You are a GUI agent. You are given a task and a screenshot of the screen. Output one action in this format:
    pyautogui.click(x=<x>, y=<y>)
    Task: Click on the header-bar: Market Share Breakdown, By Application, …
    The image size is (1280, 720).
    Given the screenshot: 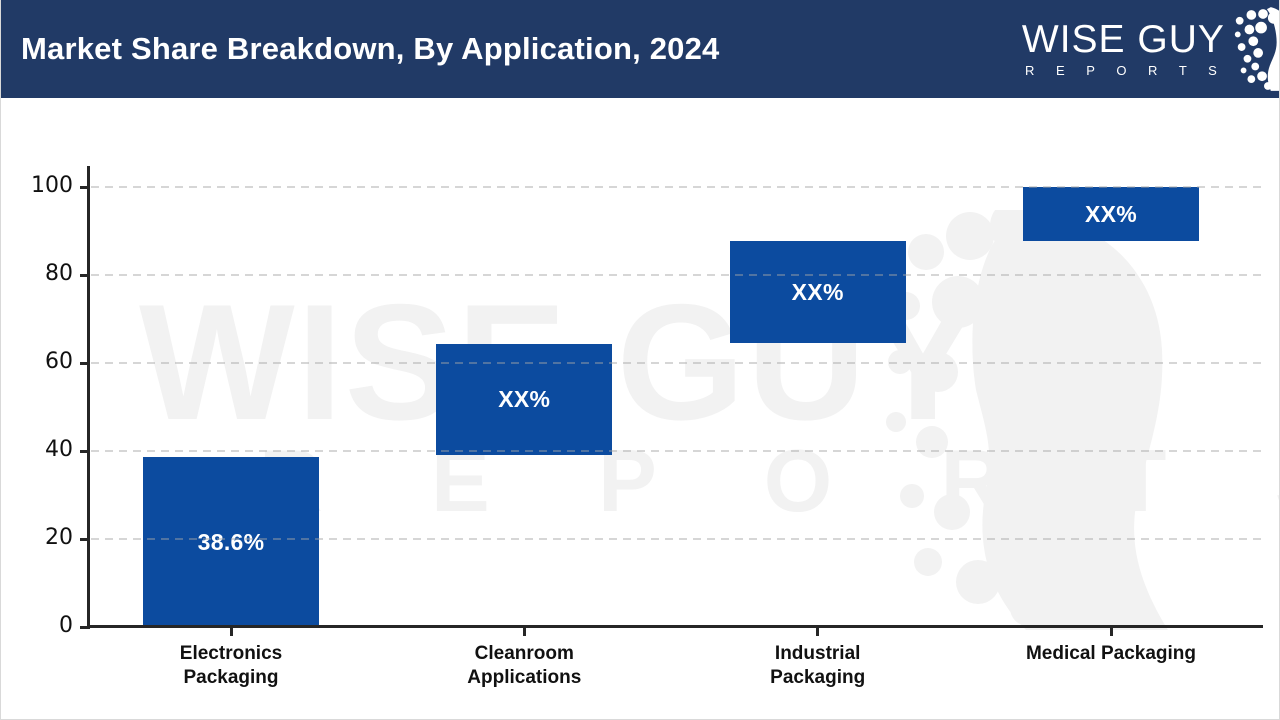 What is the action you would take?
    pyautogui.click(x=640, y=49)
    